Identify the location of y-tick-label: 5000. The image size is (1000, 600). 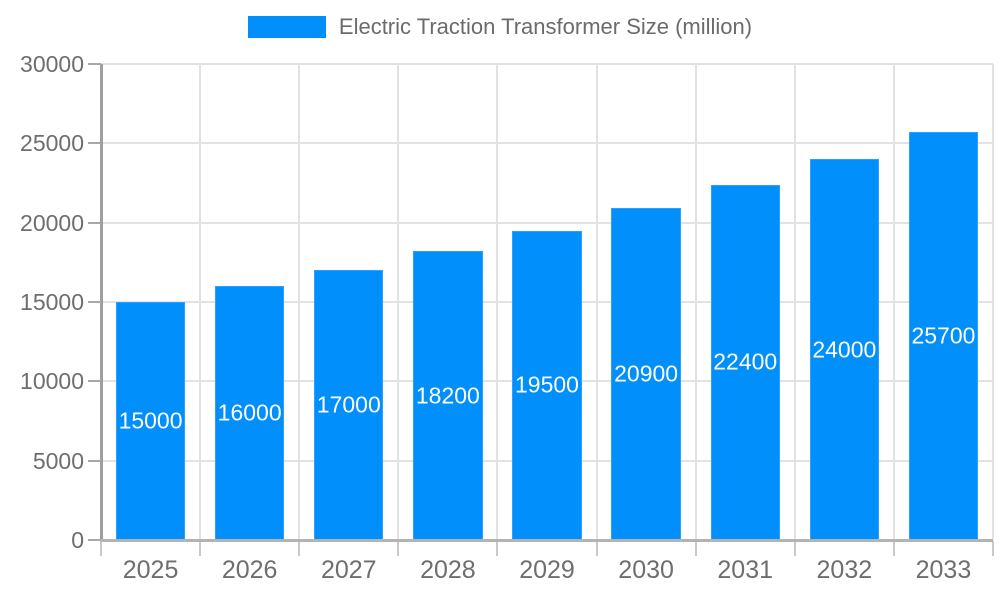
(58, 460).